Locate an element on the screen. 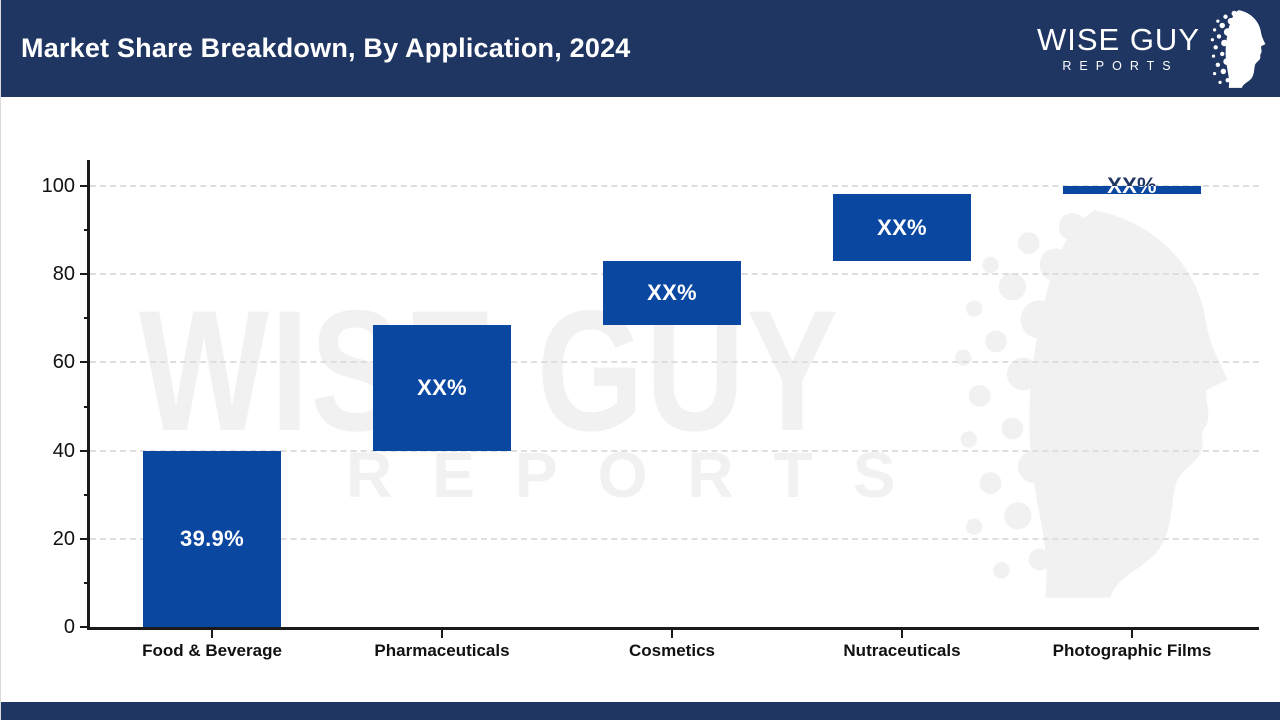  x-category-label: Cosmetics is located at coordinates (672, 650).